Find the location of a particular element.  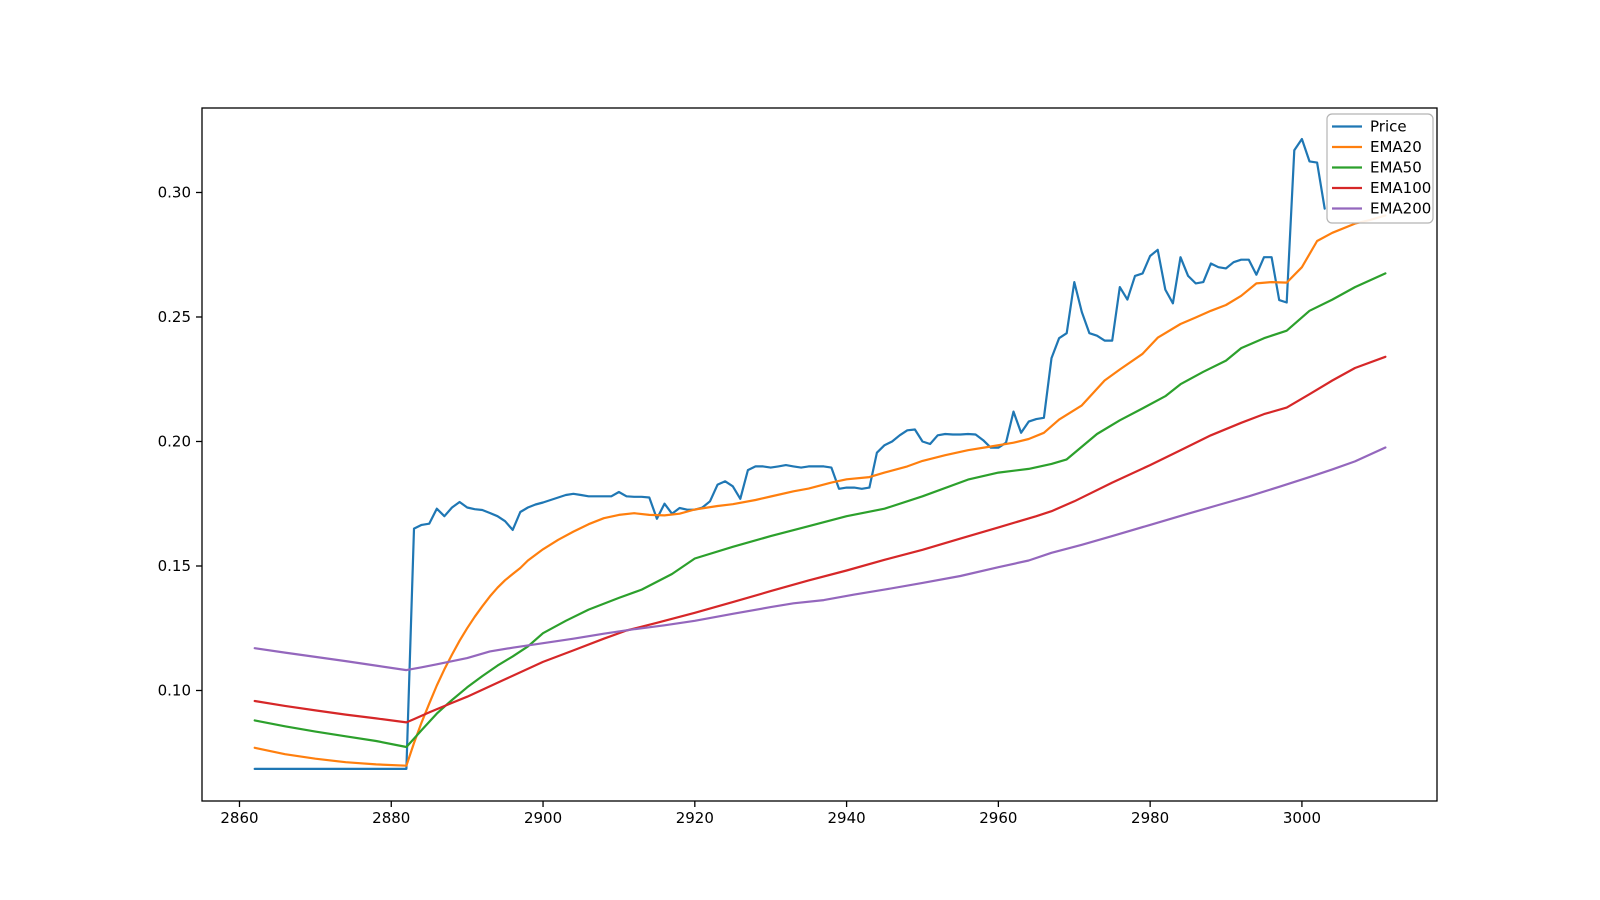

y-tick-label: 0.25 is located at coordinates (174, 317).